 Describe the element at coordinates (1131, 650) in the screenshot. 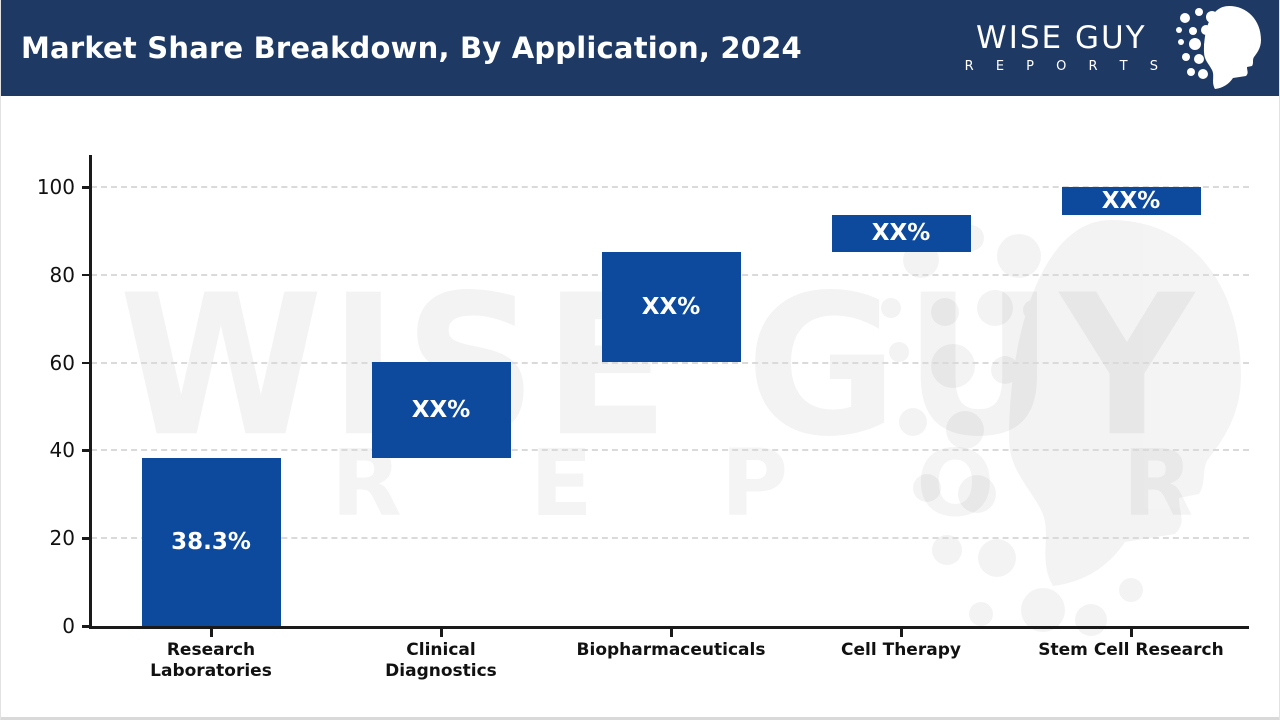

I see `x-category-label: Stem Cell Research` at that location.